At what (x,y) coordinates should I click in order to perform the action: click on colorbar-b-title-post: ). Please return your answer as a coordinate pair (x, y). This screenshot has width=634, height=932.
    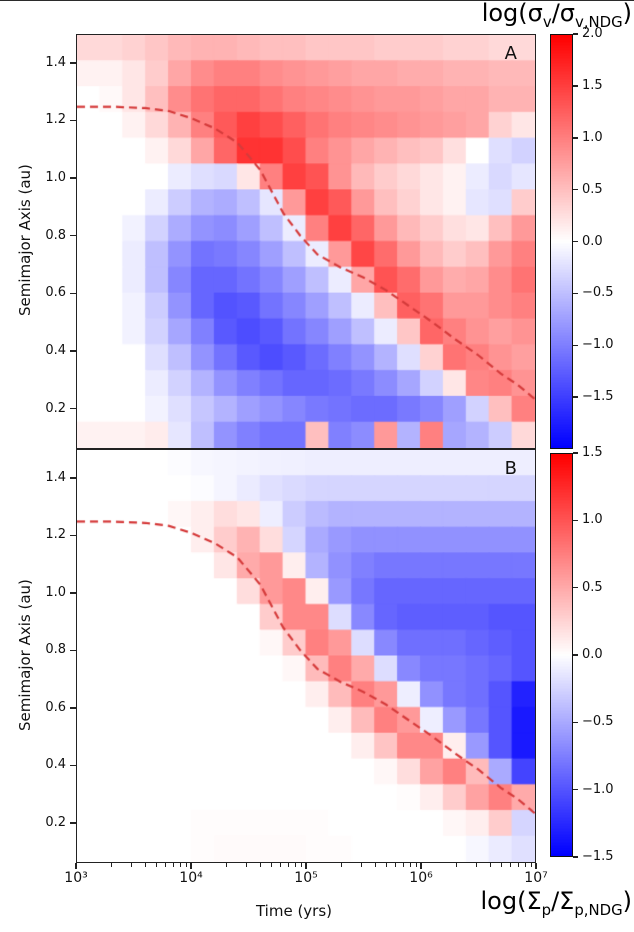
    Looking at the image, I should click on (627, 901).